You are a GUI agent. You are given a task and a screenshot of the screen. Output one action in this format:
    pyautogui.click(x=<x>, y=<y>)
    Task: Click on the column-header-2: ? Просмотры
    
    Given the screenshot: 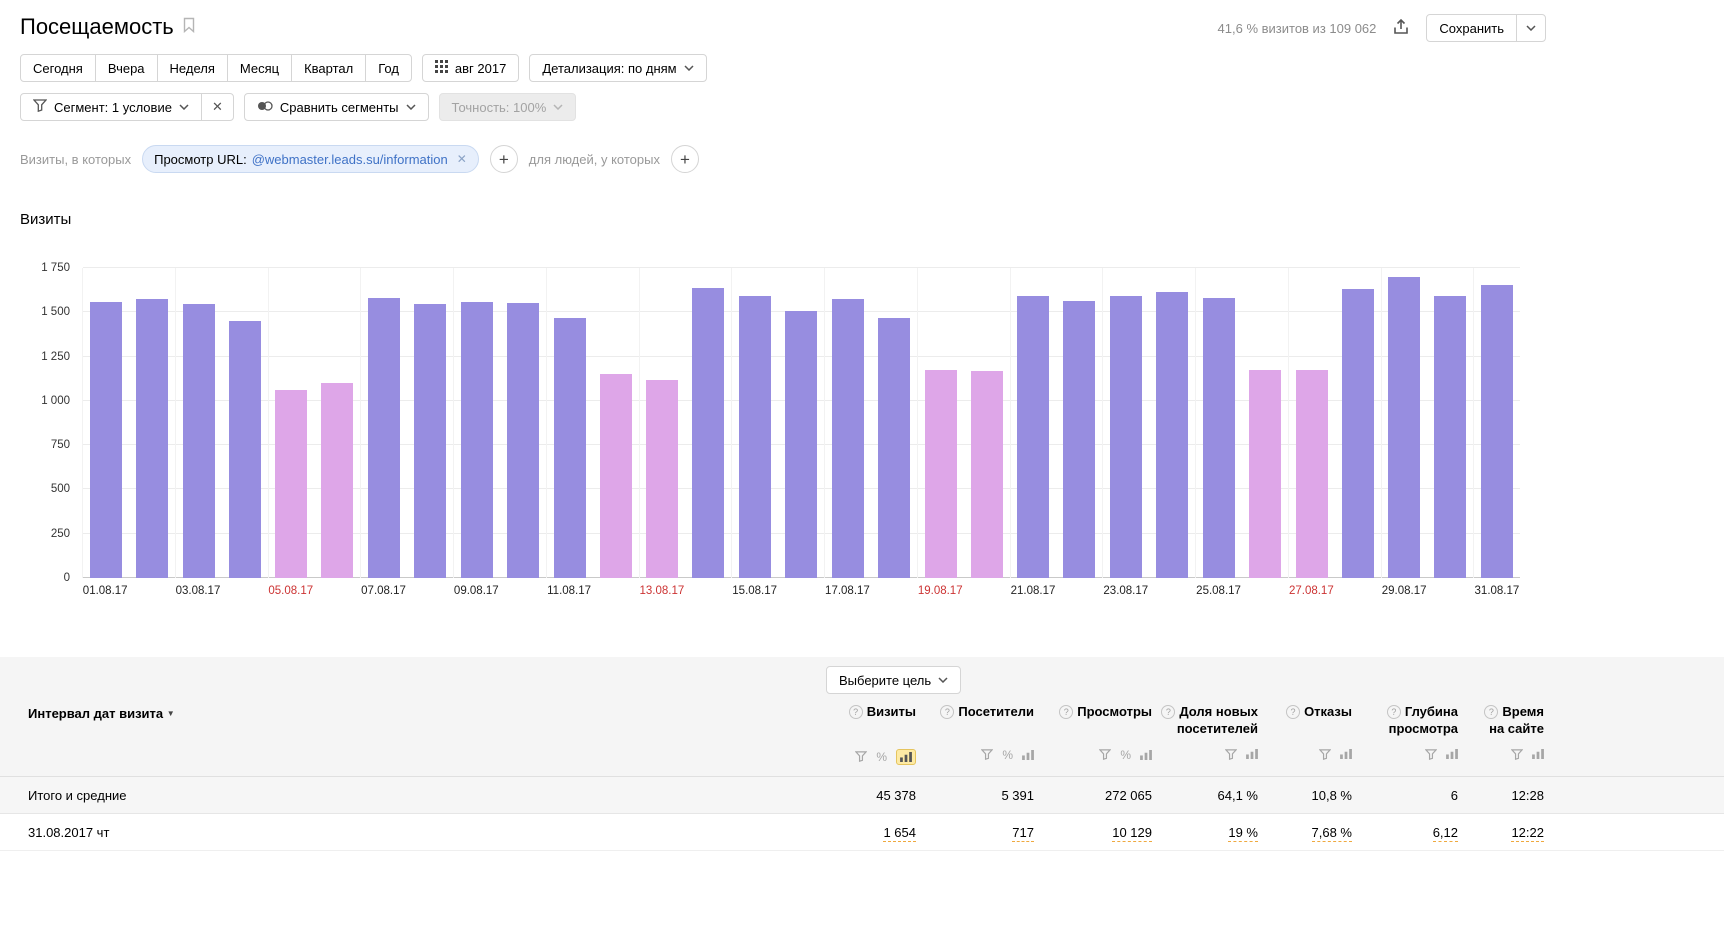 What is the action you would take?
    pyautogui.click(x=1093, y=709)
    